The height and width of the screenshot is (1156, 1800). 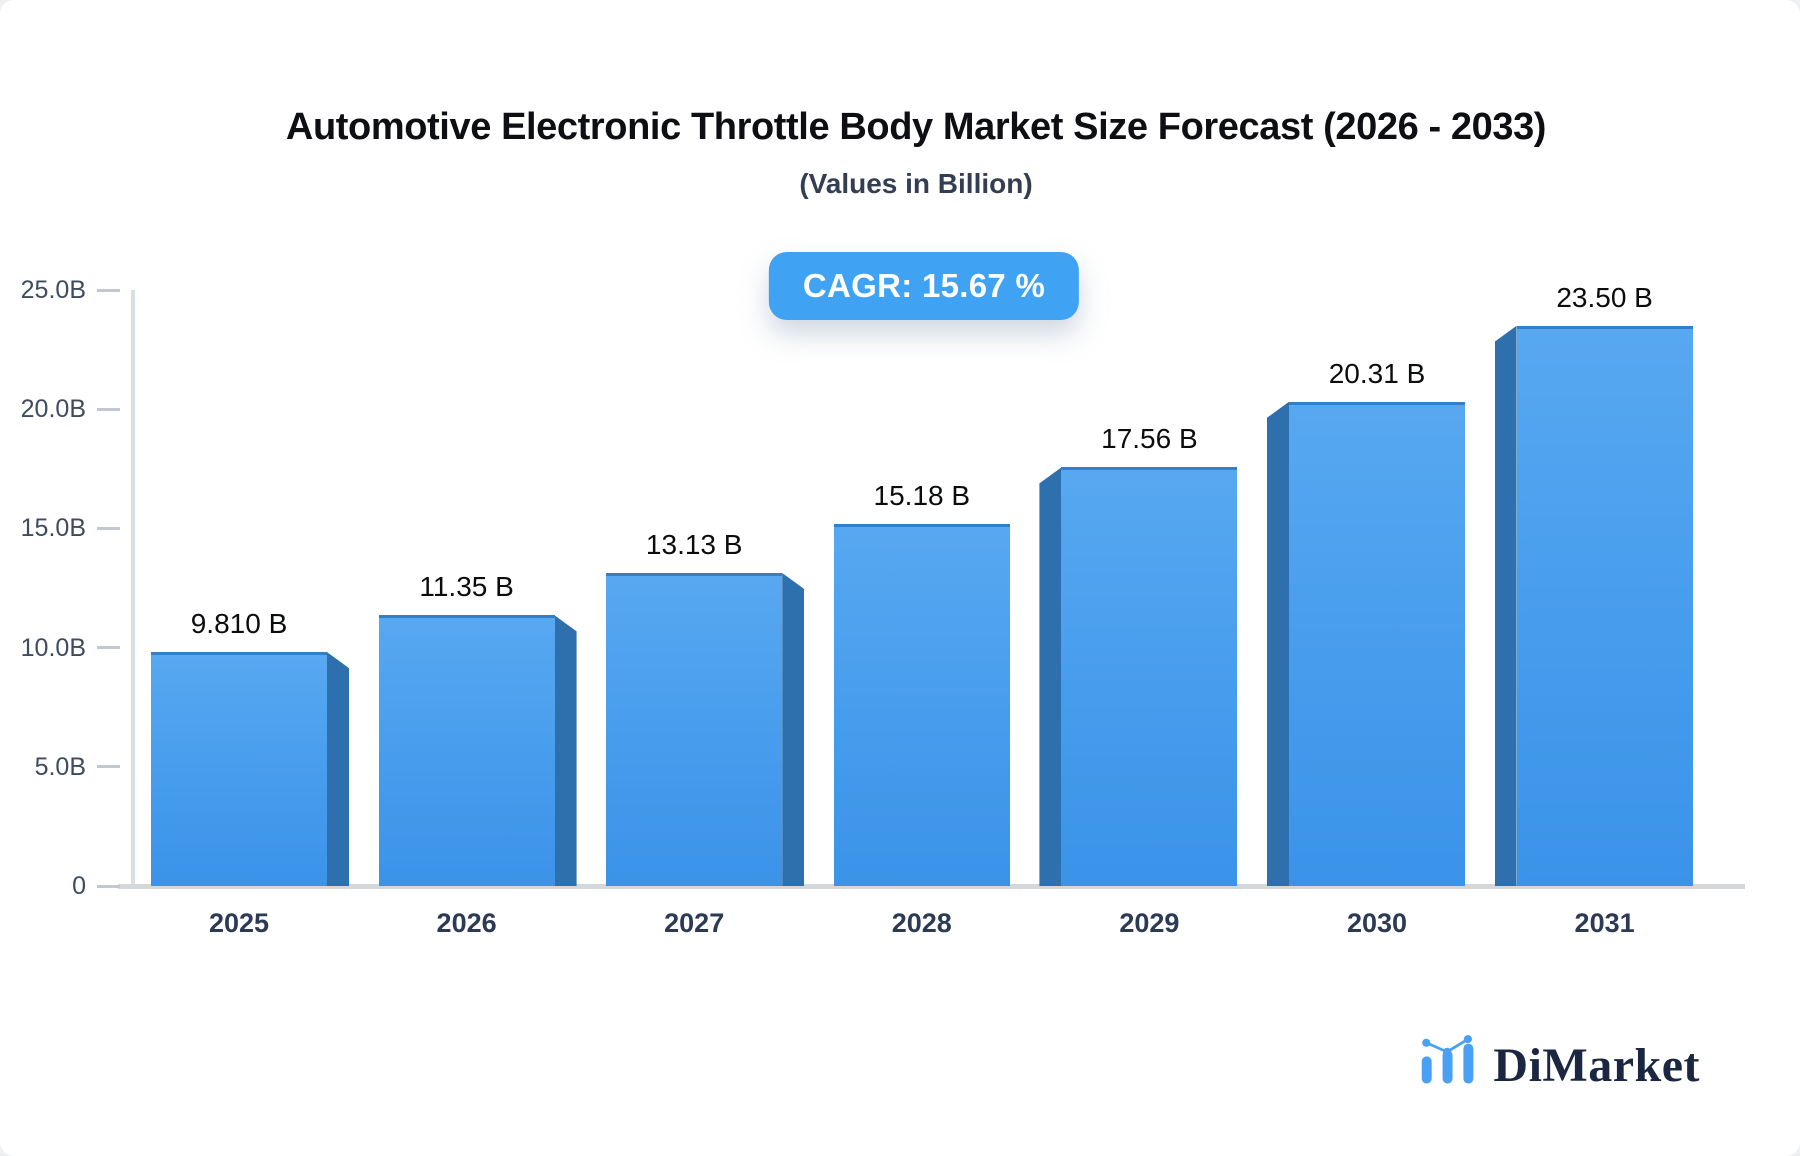 What do you see at coordinates (239, 624) in the screenshot?
I see `bar-value-label: 9.810 B` at bounding box center [239, 624].